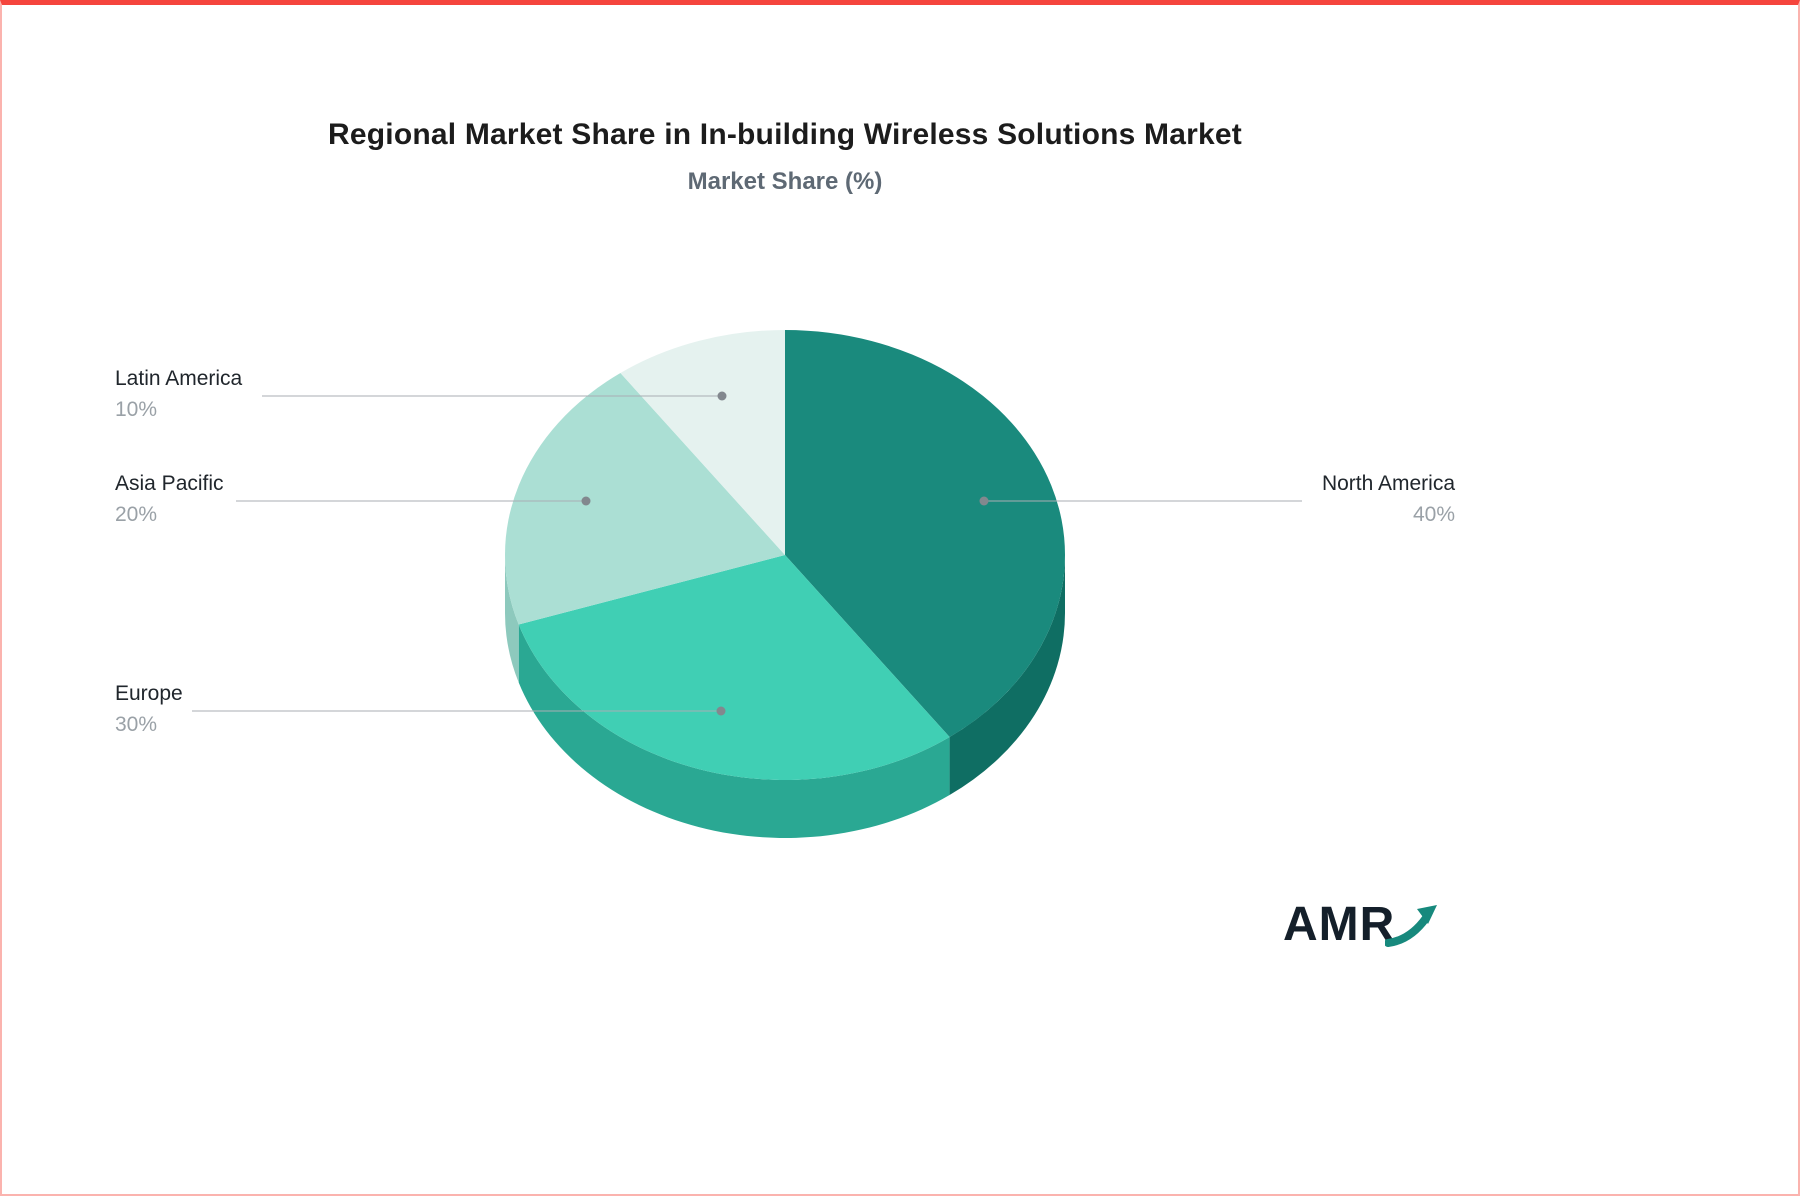 The height and width of the screenshot is (1196, 1800). Describe the element at coordinates (136, 724) in the screenshot. I see `slice-label-value: 30%` at that location.